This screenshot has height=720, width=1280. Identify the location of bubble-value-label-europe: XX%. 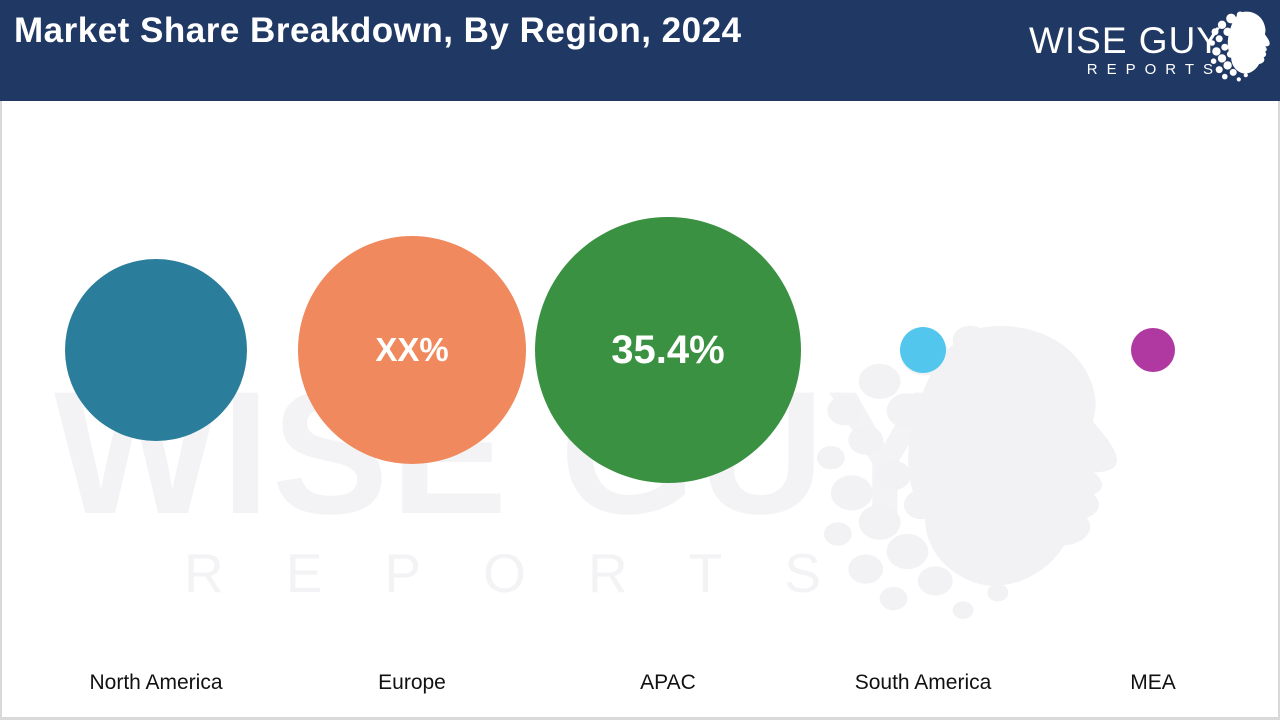
(412, 349).